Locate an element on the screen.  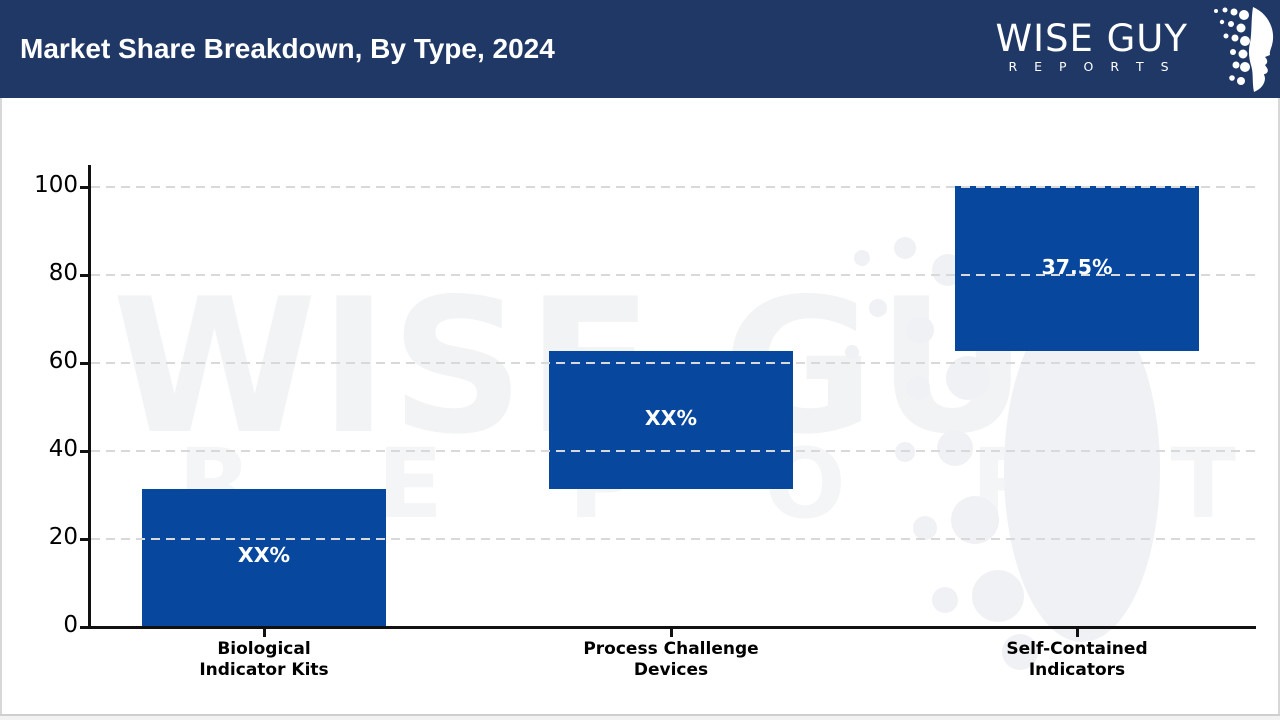
y-axis is located at coordinates (89, 397).